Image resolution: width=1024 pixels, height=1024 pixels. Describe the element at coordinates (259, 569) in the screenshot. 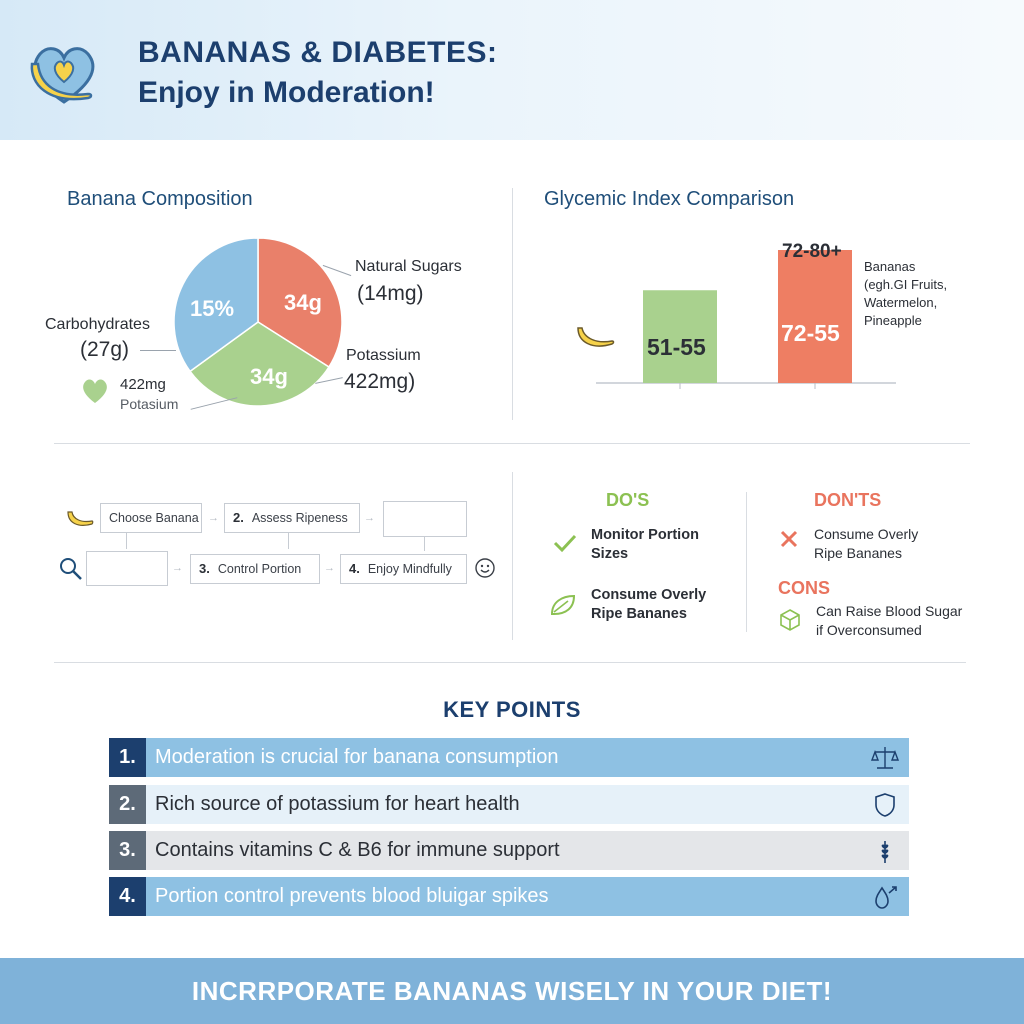

I see `flow-step-label: Control Portion` at that location.